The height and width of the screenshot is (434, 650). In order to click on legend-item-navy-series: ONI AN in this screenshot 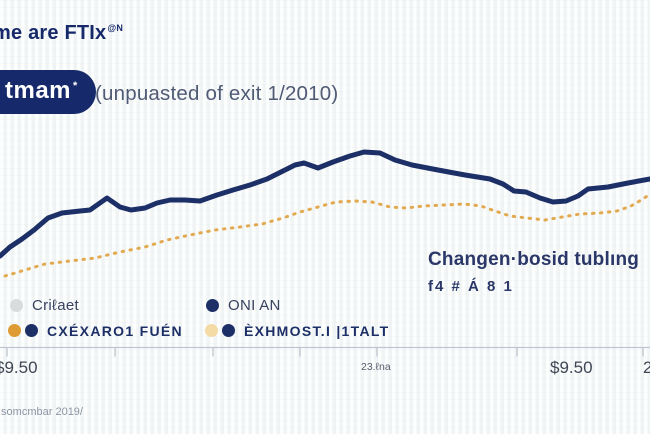, I will do `click(243, 305)`.